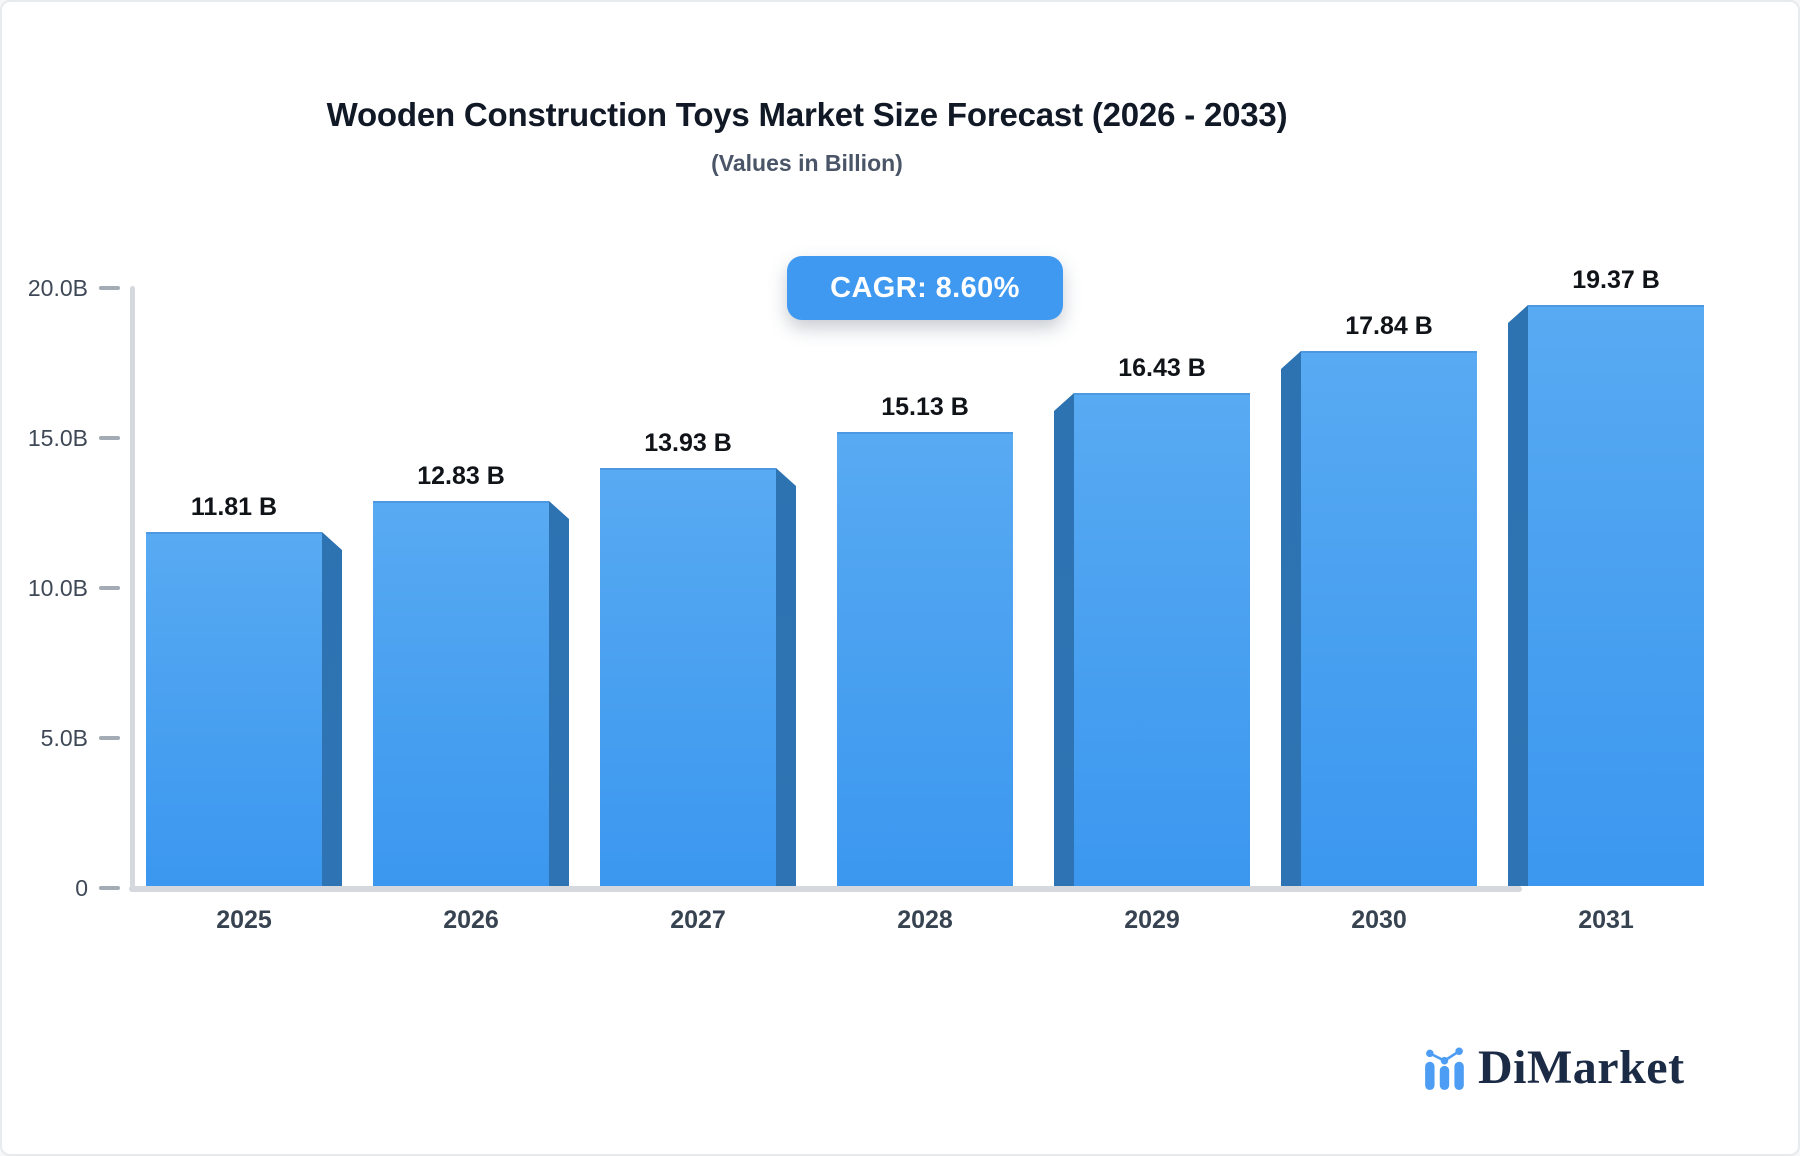  I want to click on bar-2027: 13.93 B, so click(698, 657).